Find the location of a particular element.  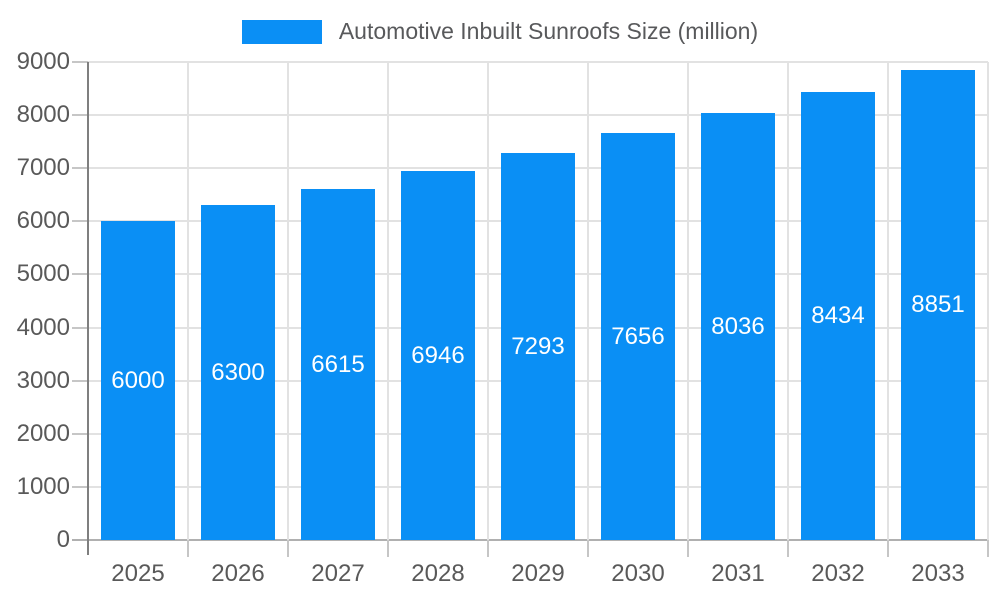

bar: 8434 is located at coordinates (838, 316).